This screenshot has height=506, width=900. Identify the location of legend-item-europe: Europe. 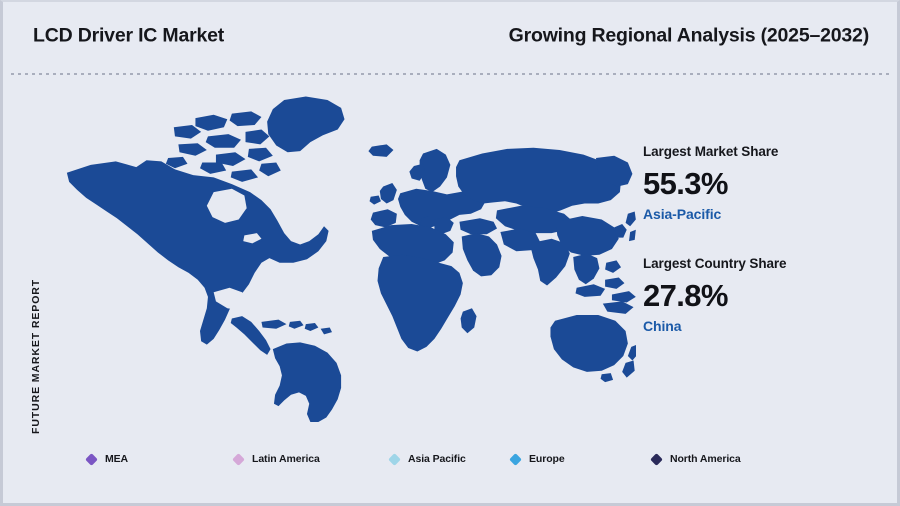
(537, 459).